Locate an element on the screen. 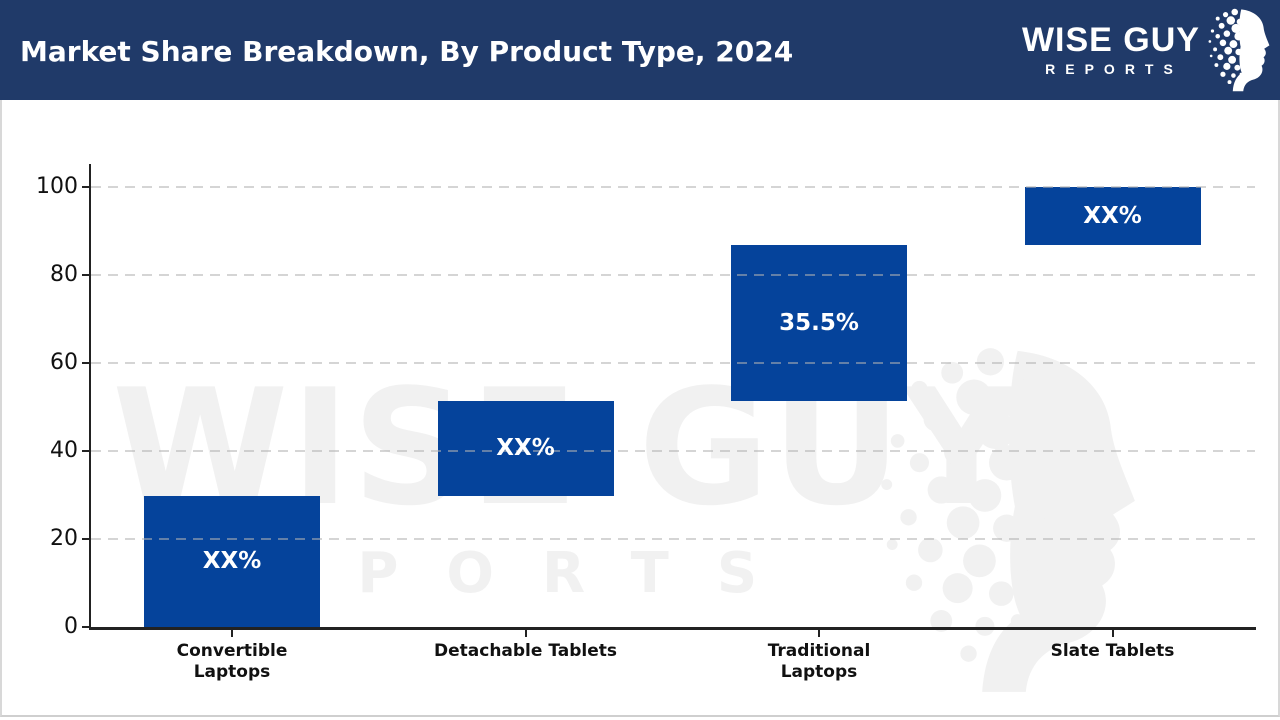 This screenshot has width=1280, height=720. x-category-label: Detachable Tablets is located at coordinates (525, 651).